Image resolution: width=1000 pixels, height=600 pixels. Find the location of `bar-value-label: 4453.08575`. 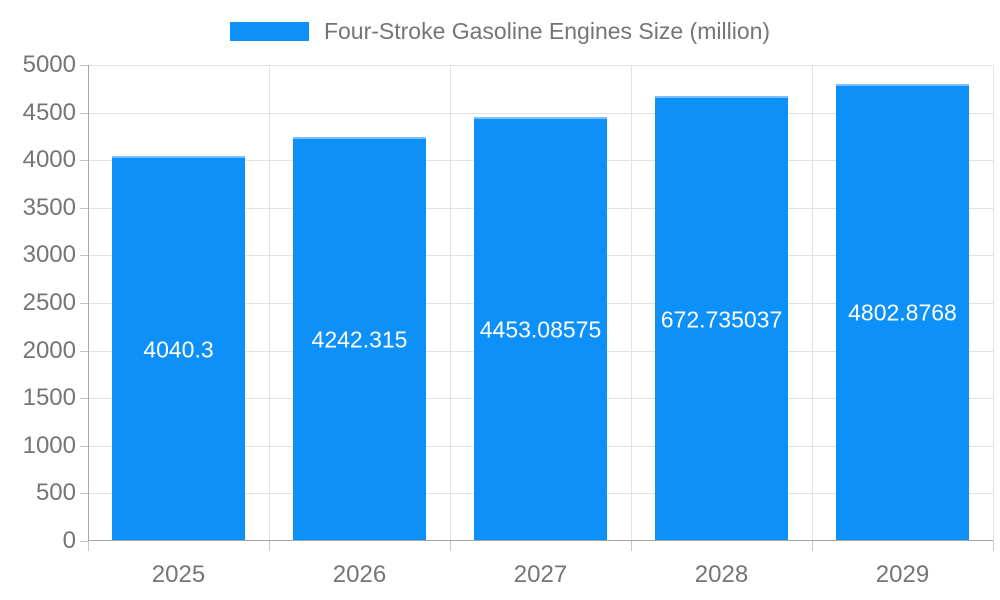

bar-value-label: 4453.08575 is located at coordinates (540, 329).